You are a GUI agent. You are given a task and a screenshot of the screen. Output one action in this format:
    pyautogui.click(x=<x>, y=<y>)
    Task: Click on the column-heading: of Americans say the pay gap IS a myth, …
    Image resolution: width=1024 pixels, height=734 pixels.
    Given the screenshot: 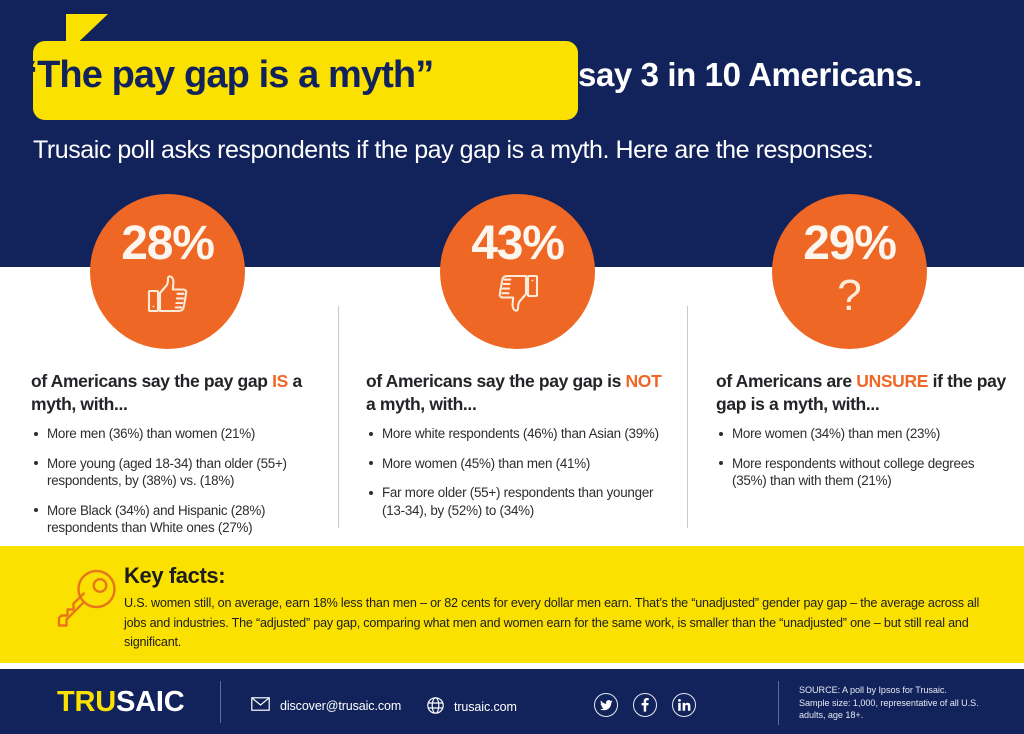 What is the action you would take?
    pyautogui.click(x=177, y=393)
    